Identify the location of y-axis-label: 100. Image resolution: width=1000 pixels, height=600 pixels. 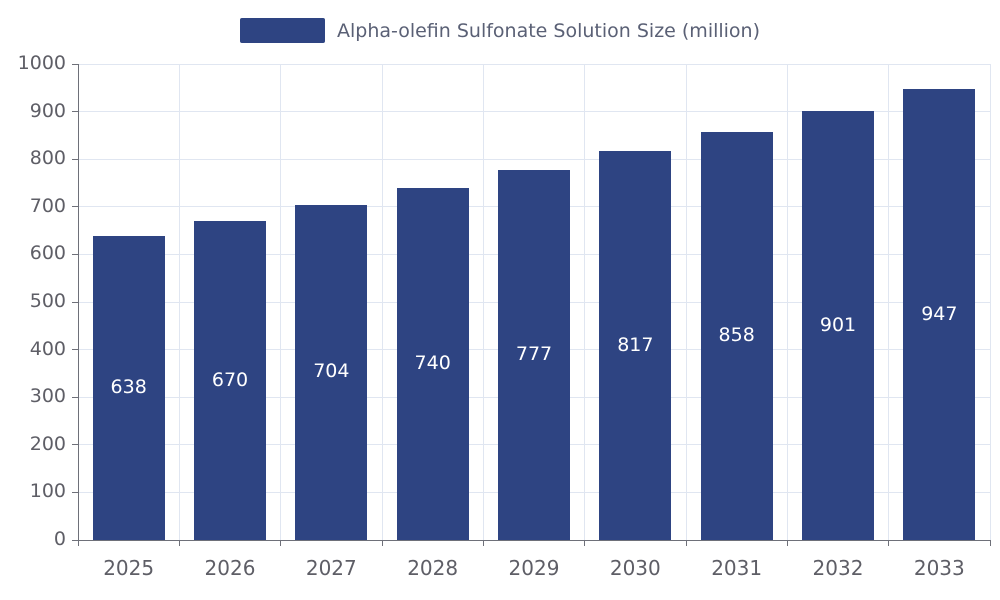
(47, 491).